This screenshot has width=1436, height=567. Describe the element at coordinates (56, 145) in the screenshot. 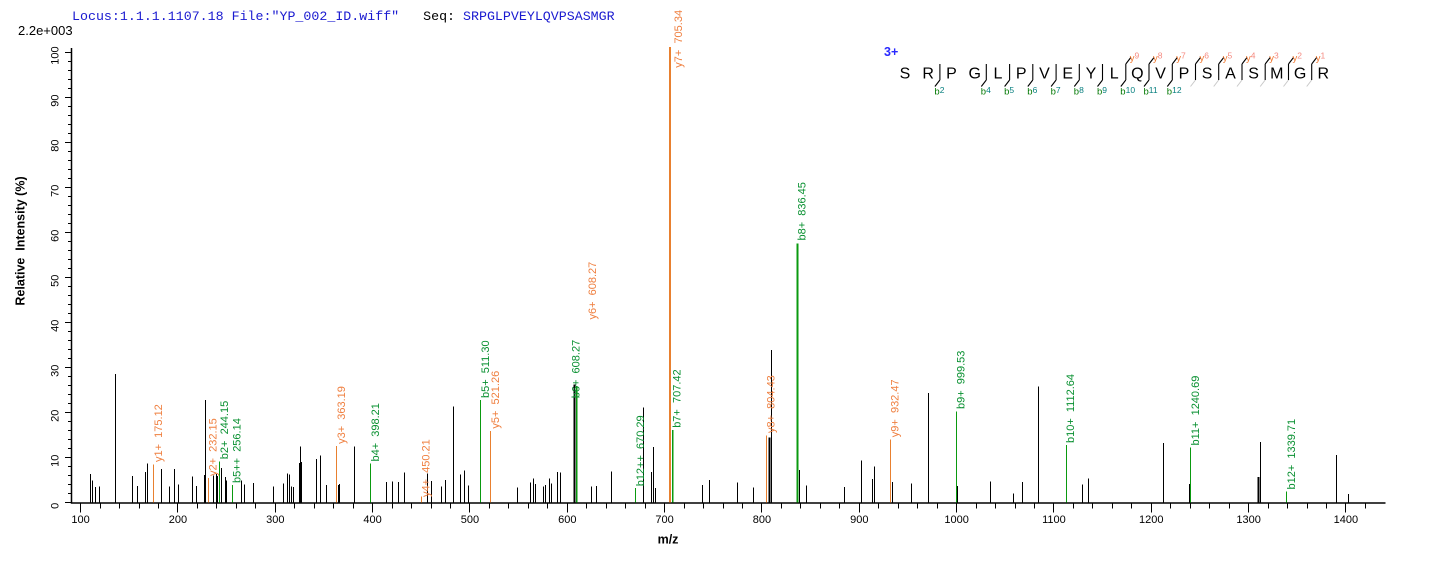

I see `svg-text: 80` at that location.